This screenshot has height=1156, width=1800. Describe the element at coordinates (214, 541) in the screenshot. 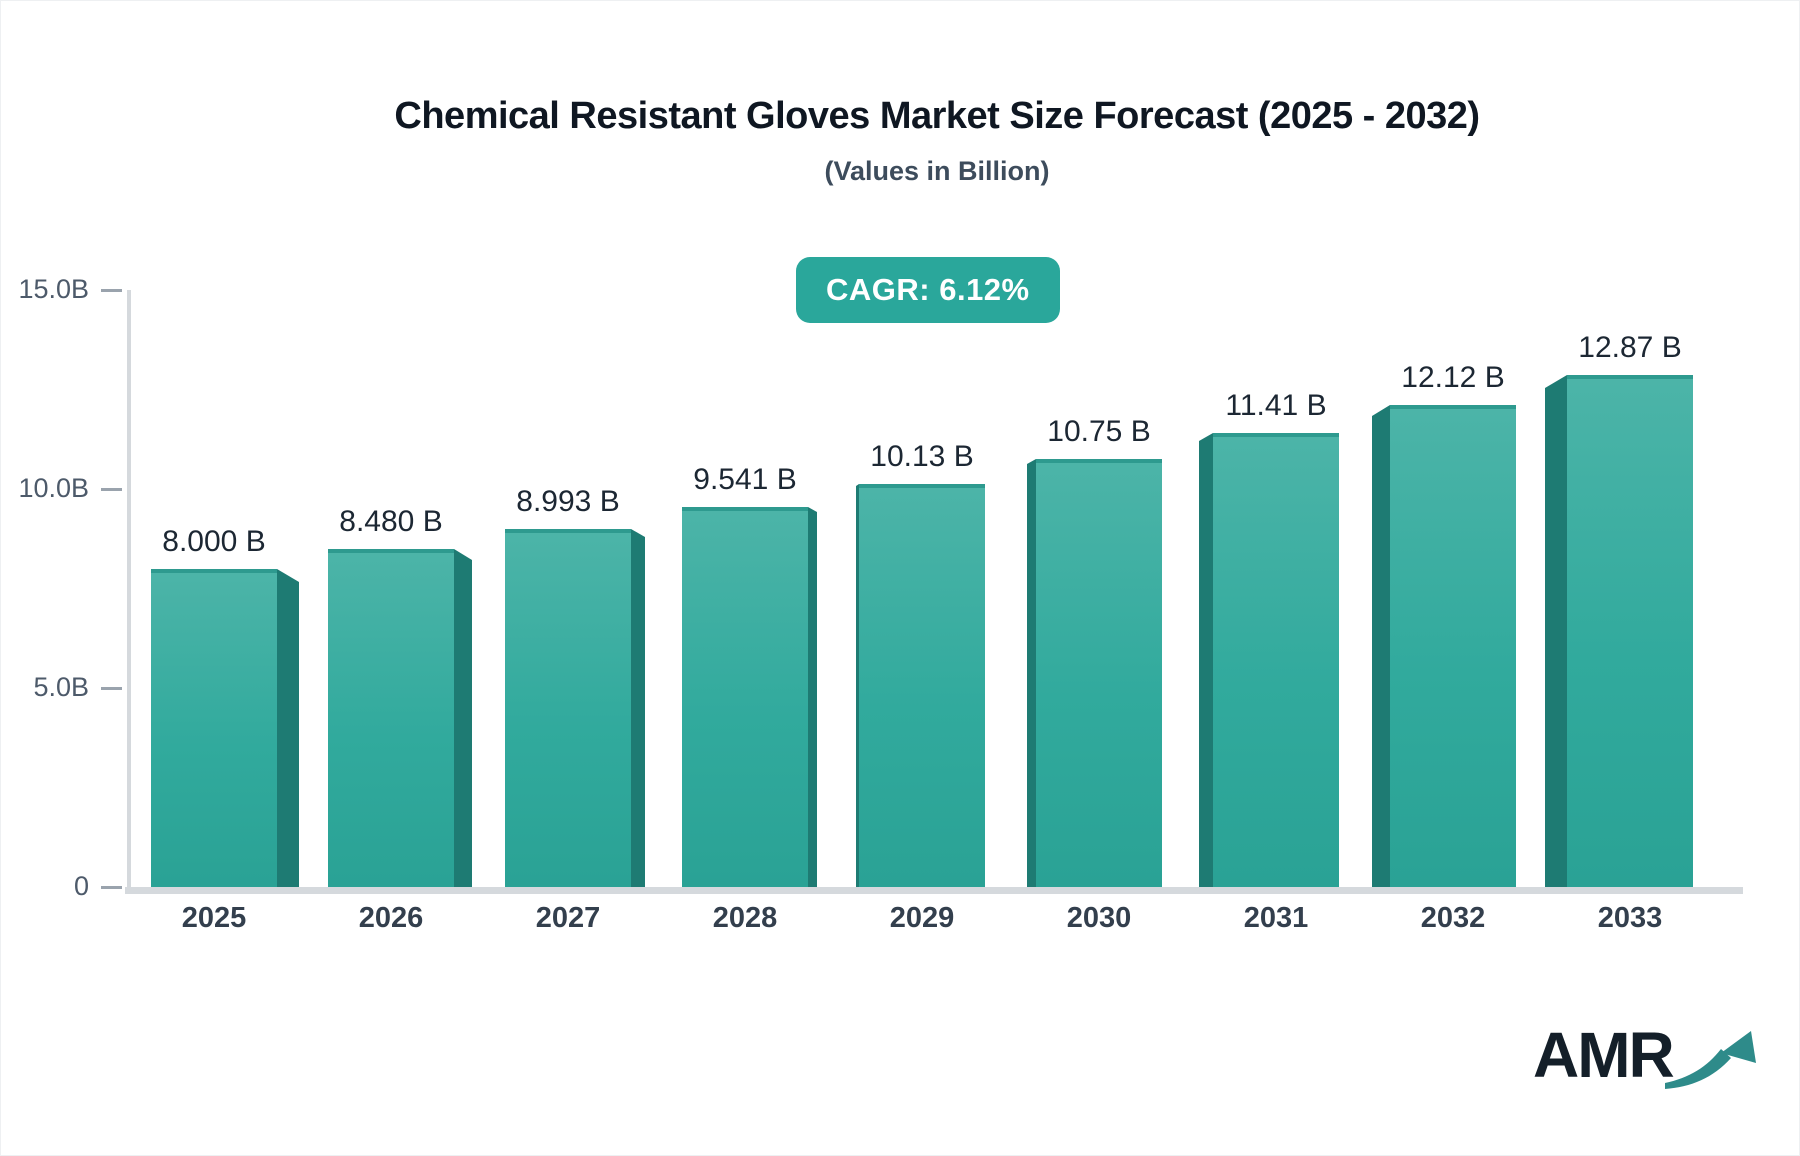

I see `bar-value-label: 8.000 B` at that location.